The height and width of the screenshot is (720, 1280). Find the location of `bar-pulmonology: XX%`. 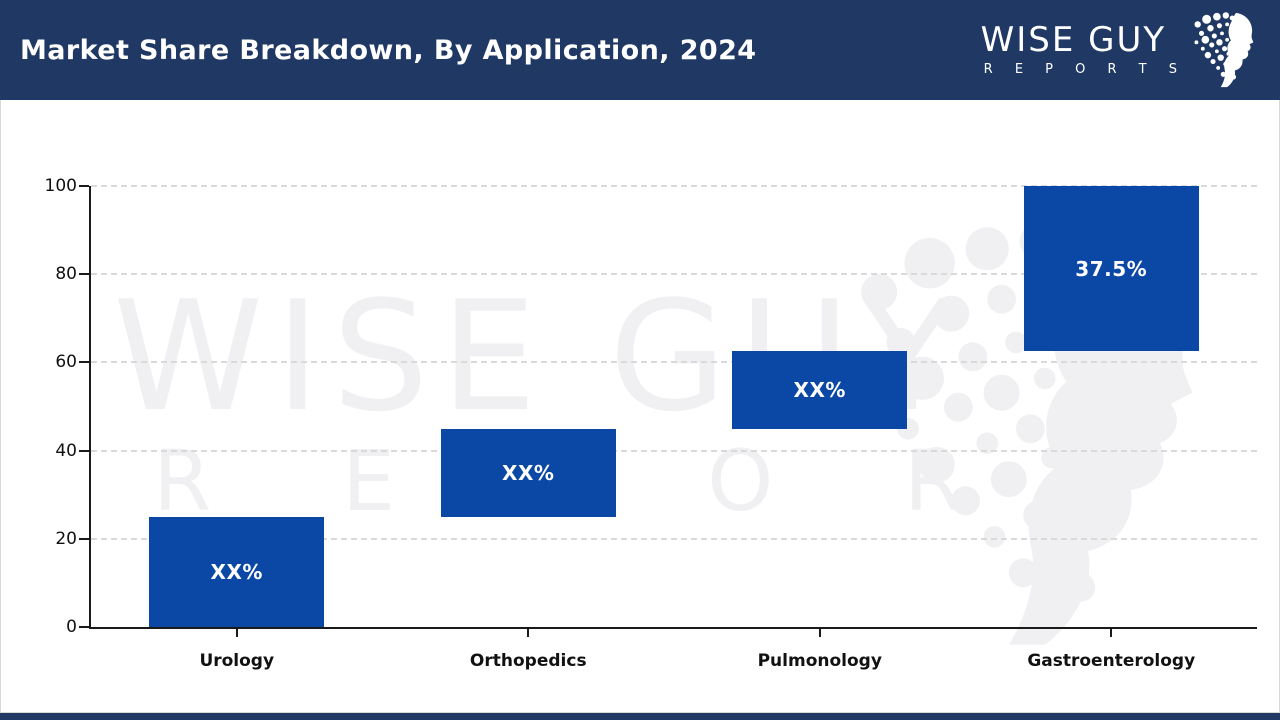

bar-pulmonology: XX% is located at coordinates (820, 390).